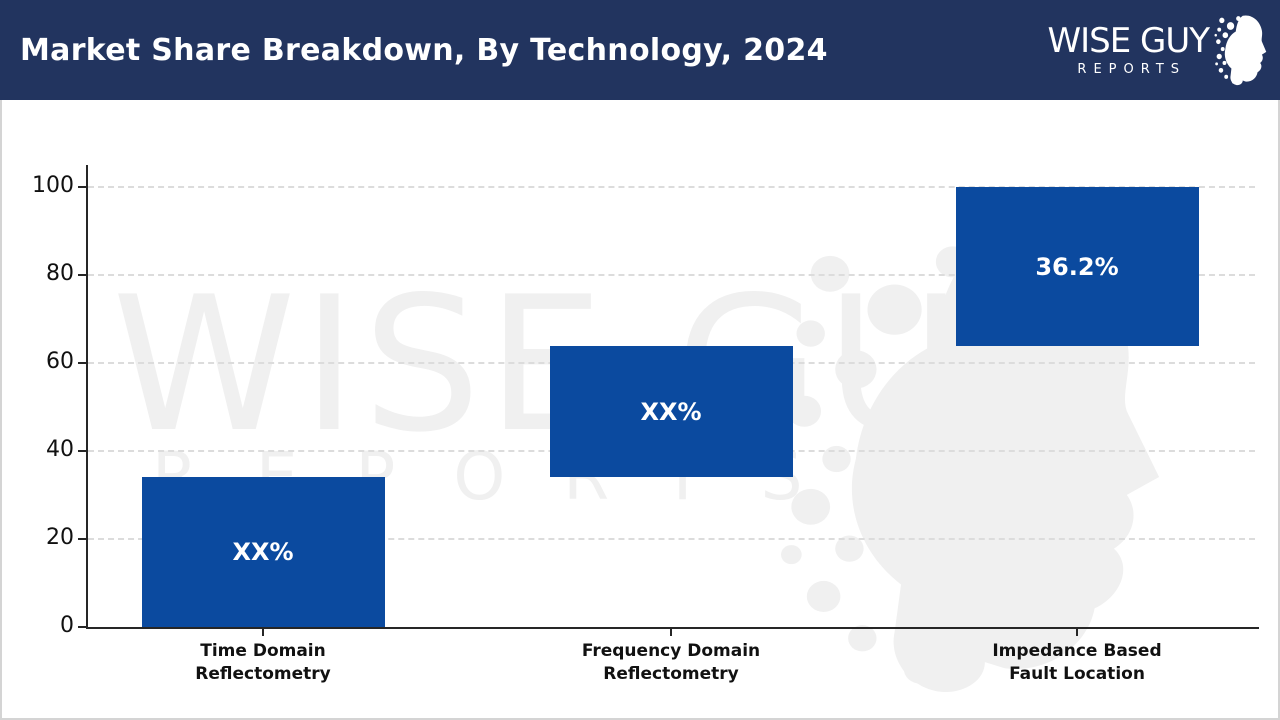 The height and width of the screenshot is (720, 1280). Describe the element at coordinates (671, 651) in the screenshot. I see `x-axis-label-line: Frequency Domain` at that location.